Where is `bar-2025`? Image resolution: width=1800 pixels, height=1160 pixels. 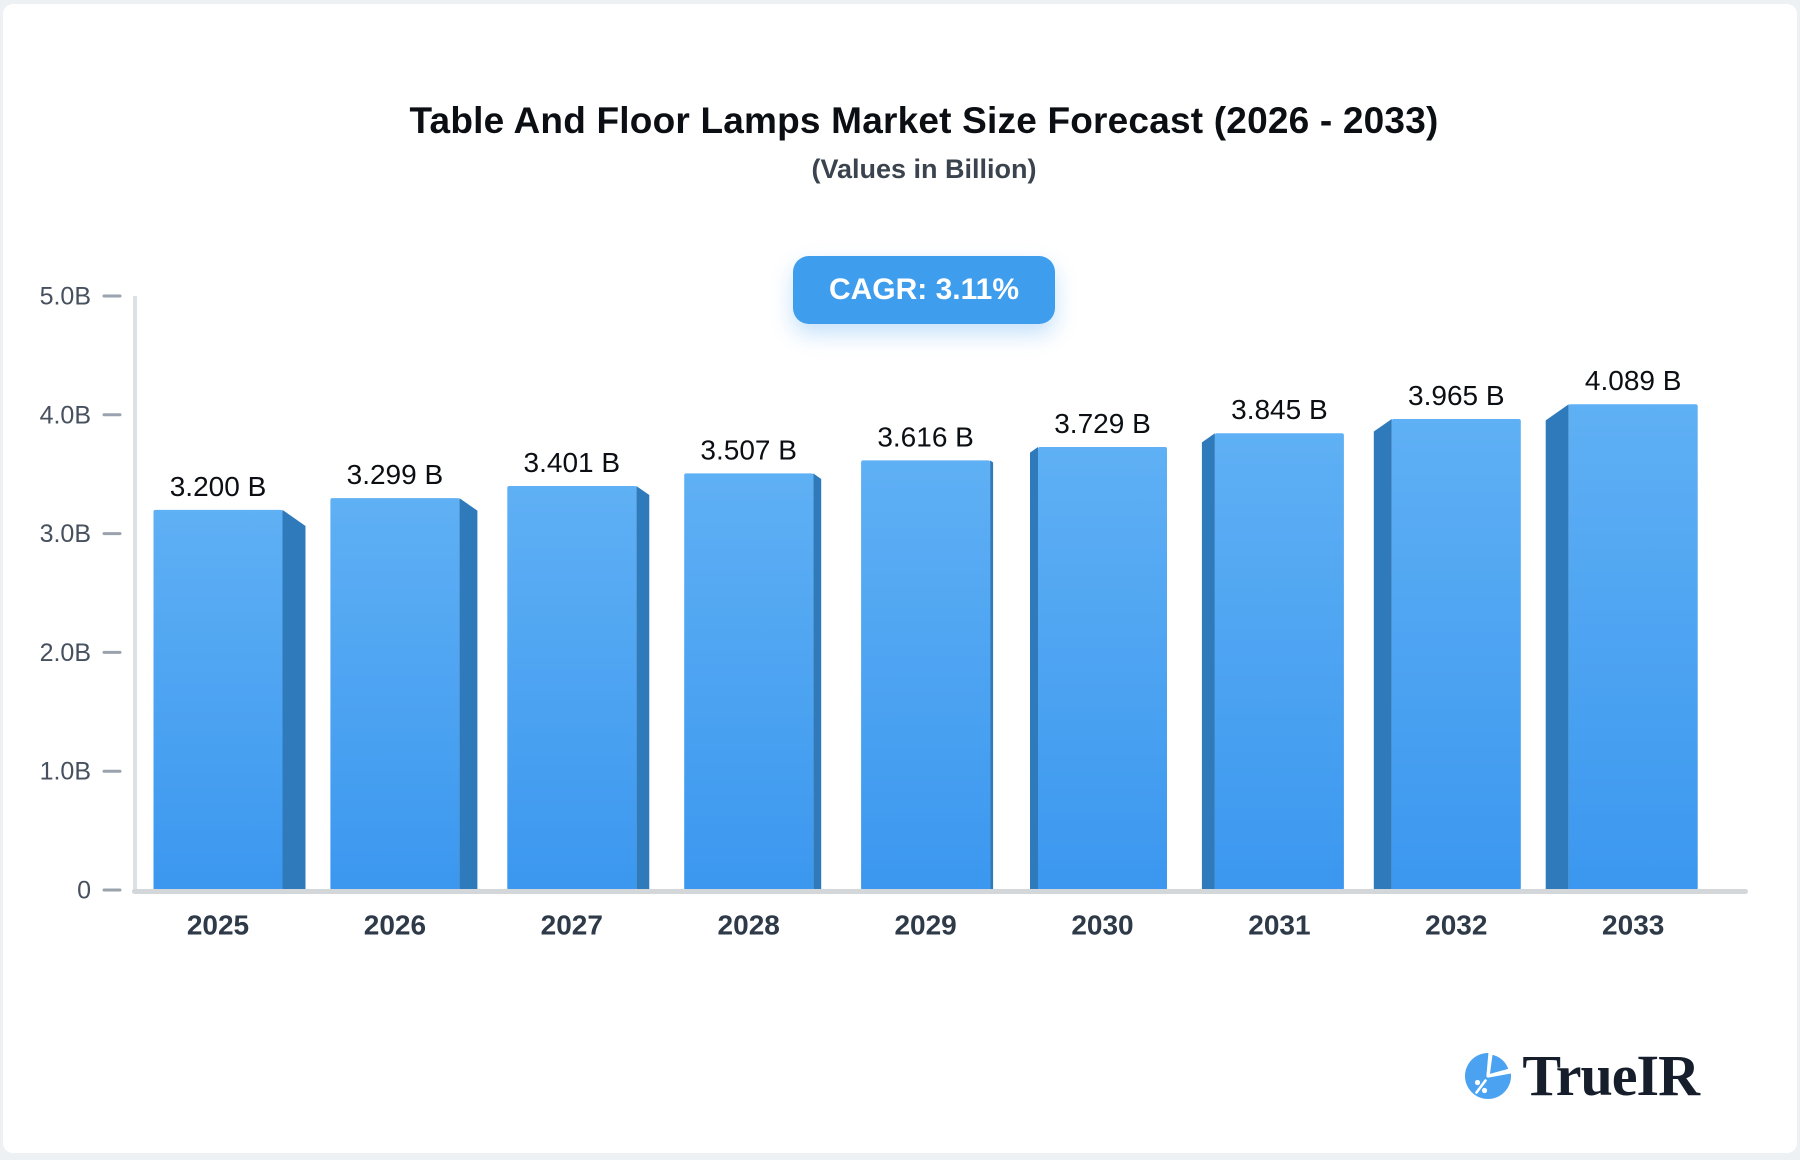
bar-2025 is located at coordinates (218, 699).